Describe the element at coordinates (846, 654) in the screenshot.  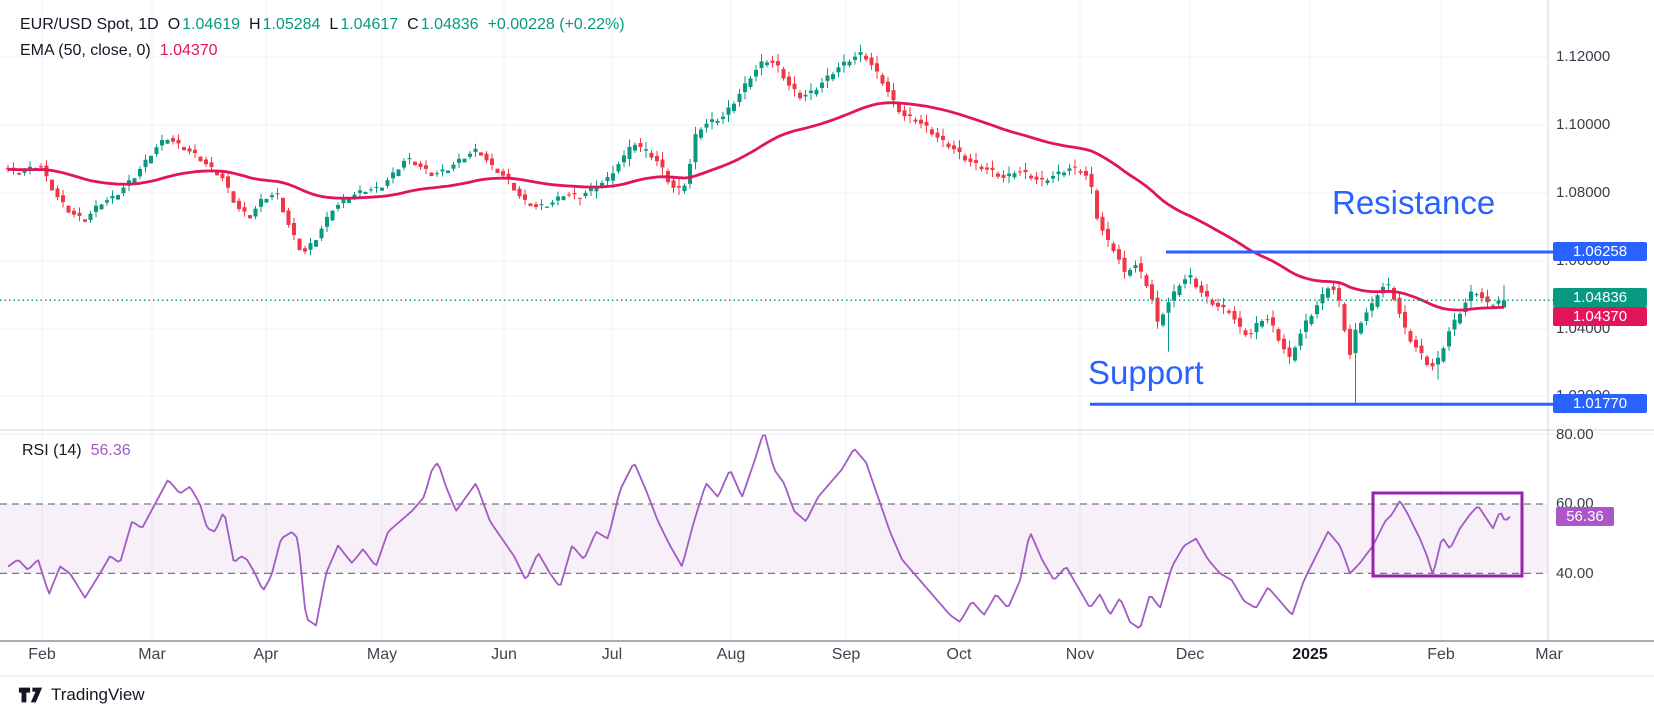
I see `time-axis-label: Sep` at that location.